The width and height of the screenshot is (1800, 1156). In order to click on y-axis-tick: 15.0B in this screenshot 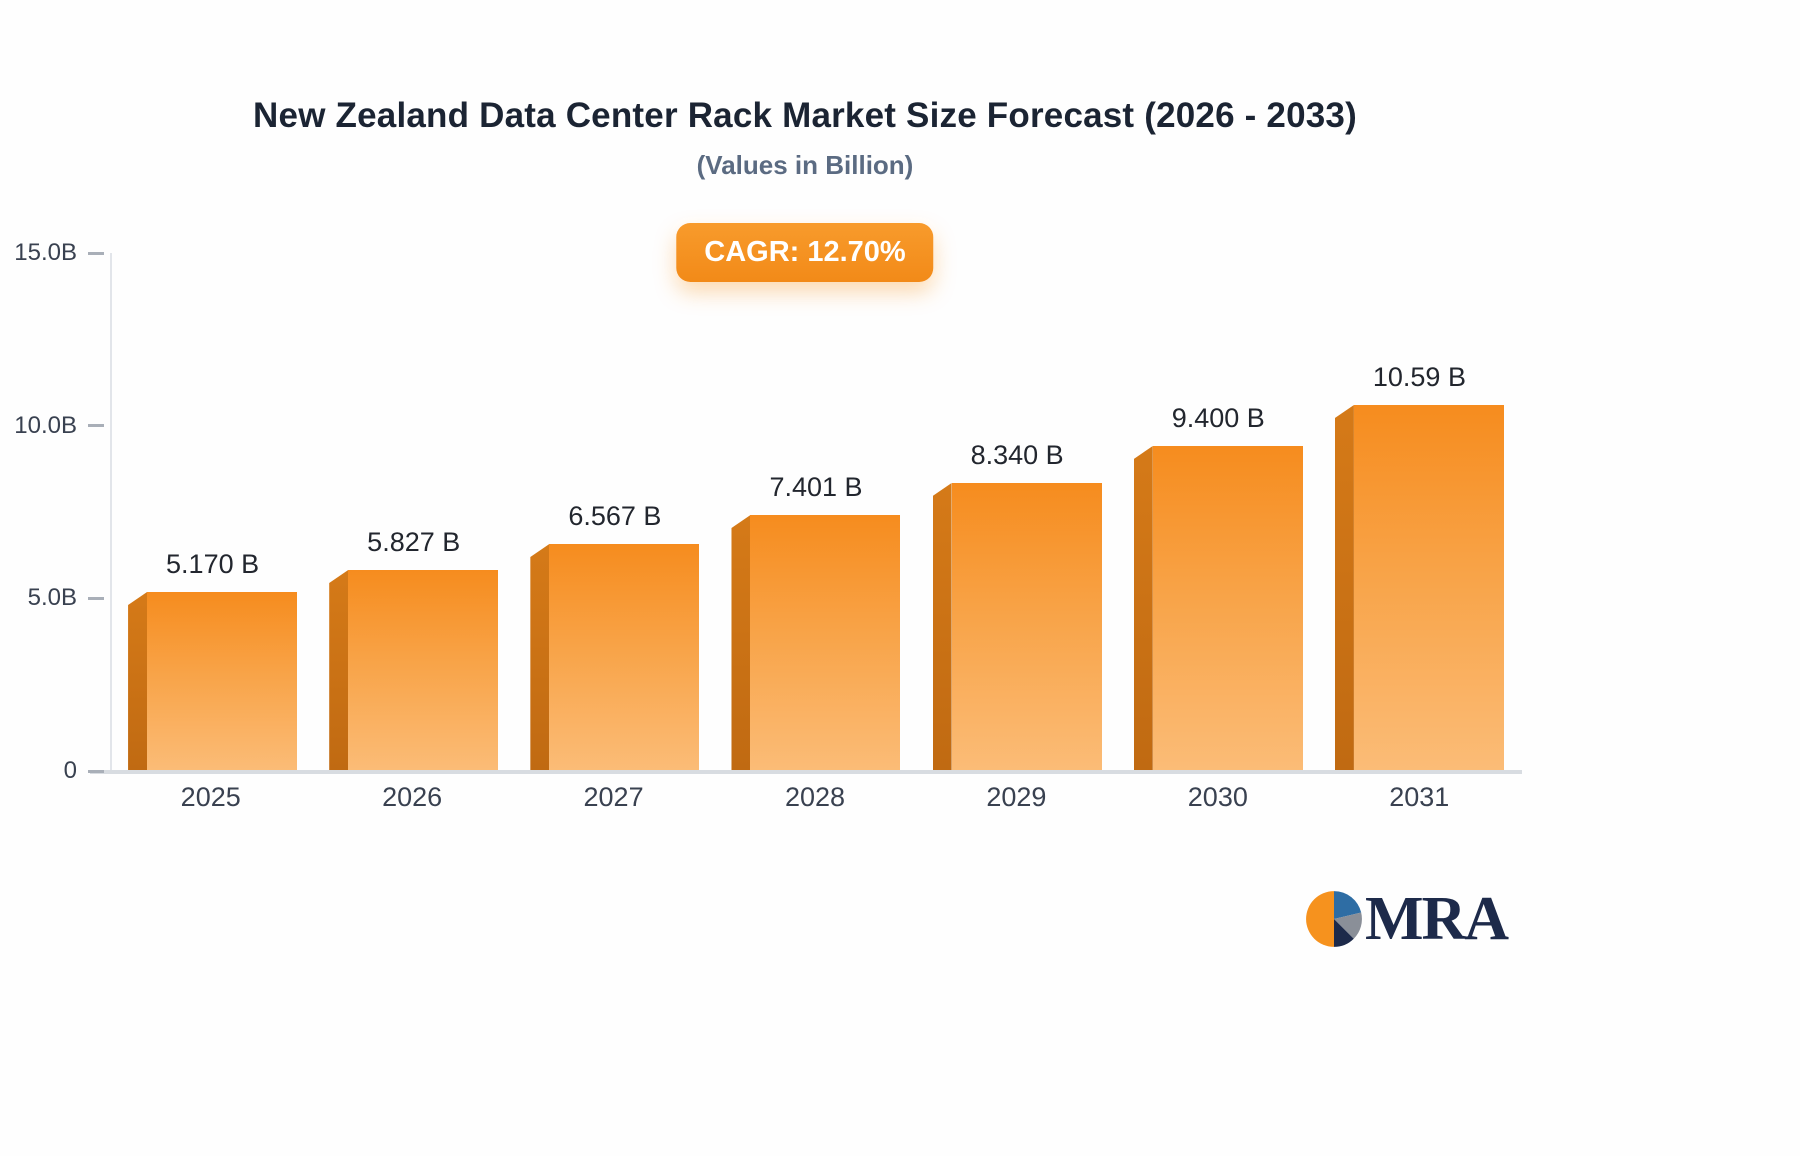, I will do `click(52, 253)`.